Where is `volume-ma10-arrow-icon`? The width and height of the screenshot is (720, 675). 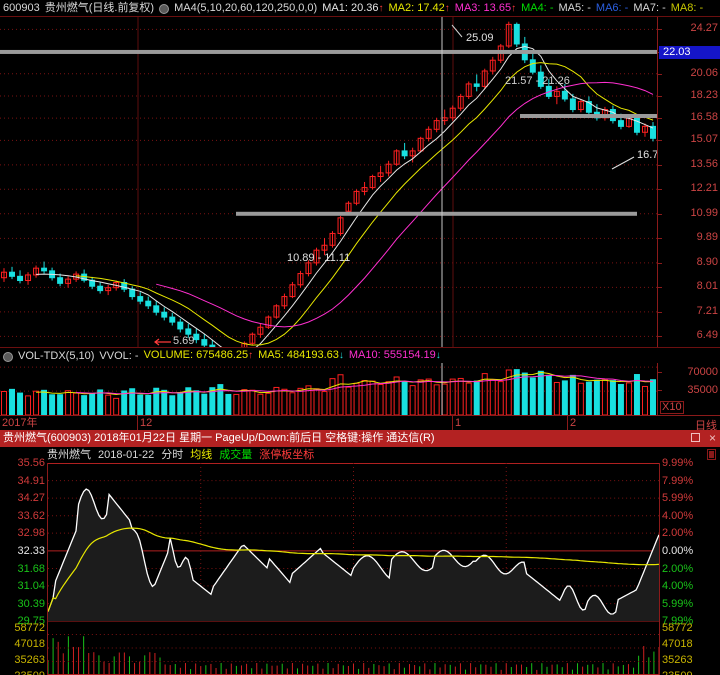
volume-ma10-arrow-icon is located at coordinates (438, 355).